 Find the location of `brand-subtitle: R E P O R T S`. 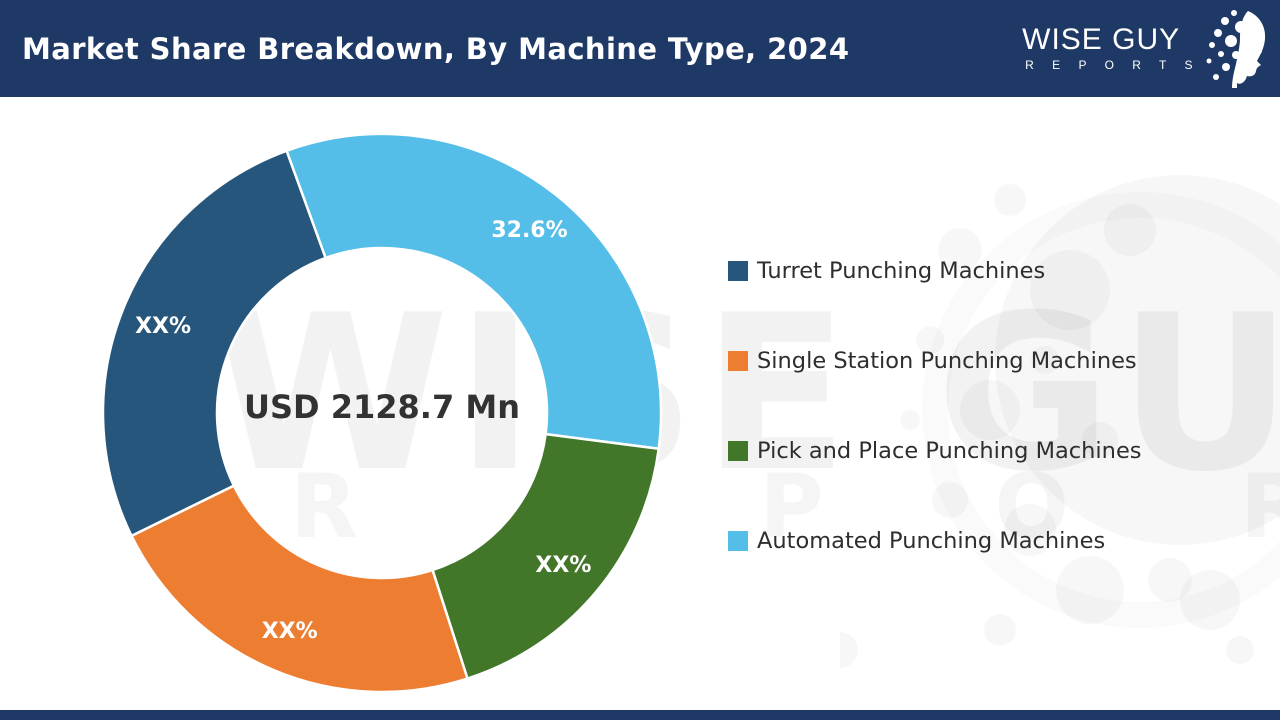

brand-subtitle: R E P O R T S is located at coordinates (1112, 65).